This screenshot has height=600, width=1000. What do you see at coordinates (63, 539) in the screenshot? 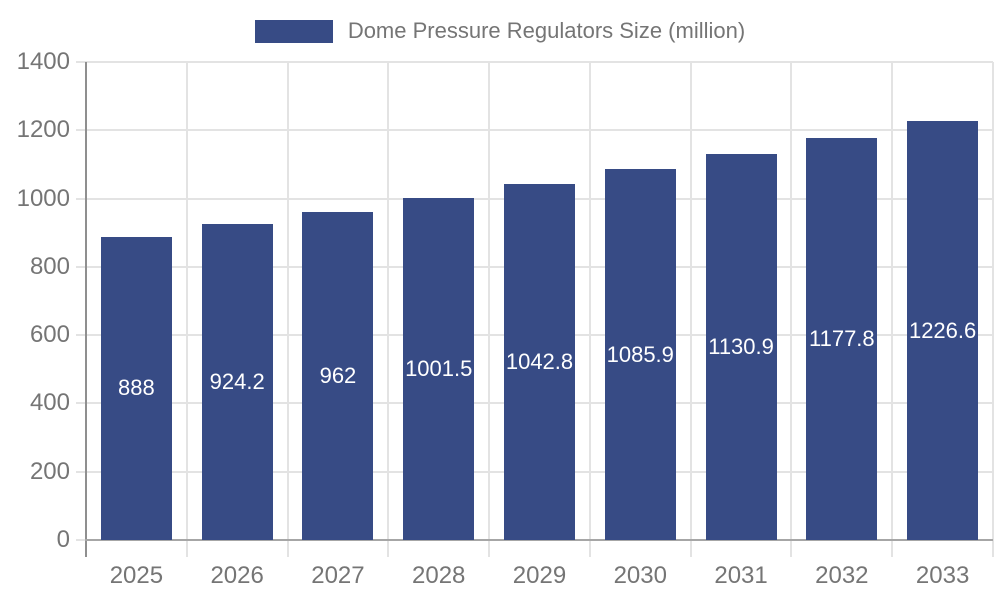
I see `y-tick-label: 0` at bounding box center [63, 539].